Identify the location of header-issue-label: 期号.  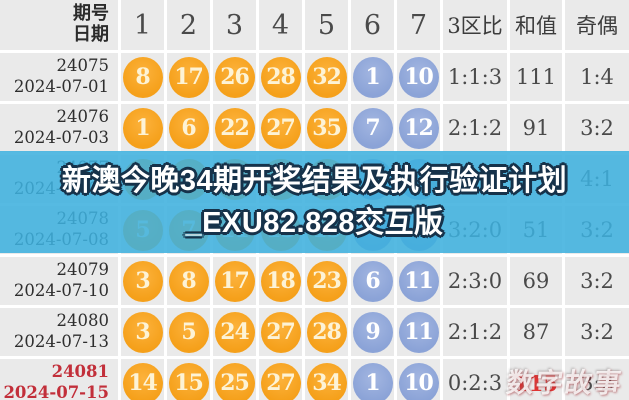
(91, 14).